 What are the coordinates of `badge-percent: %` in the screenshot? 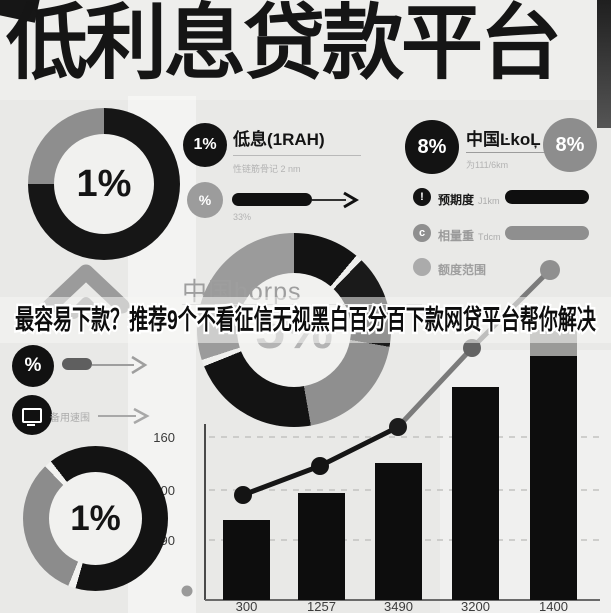 It's located at (205, 200).